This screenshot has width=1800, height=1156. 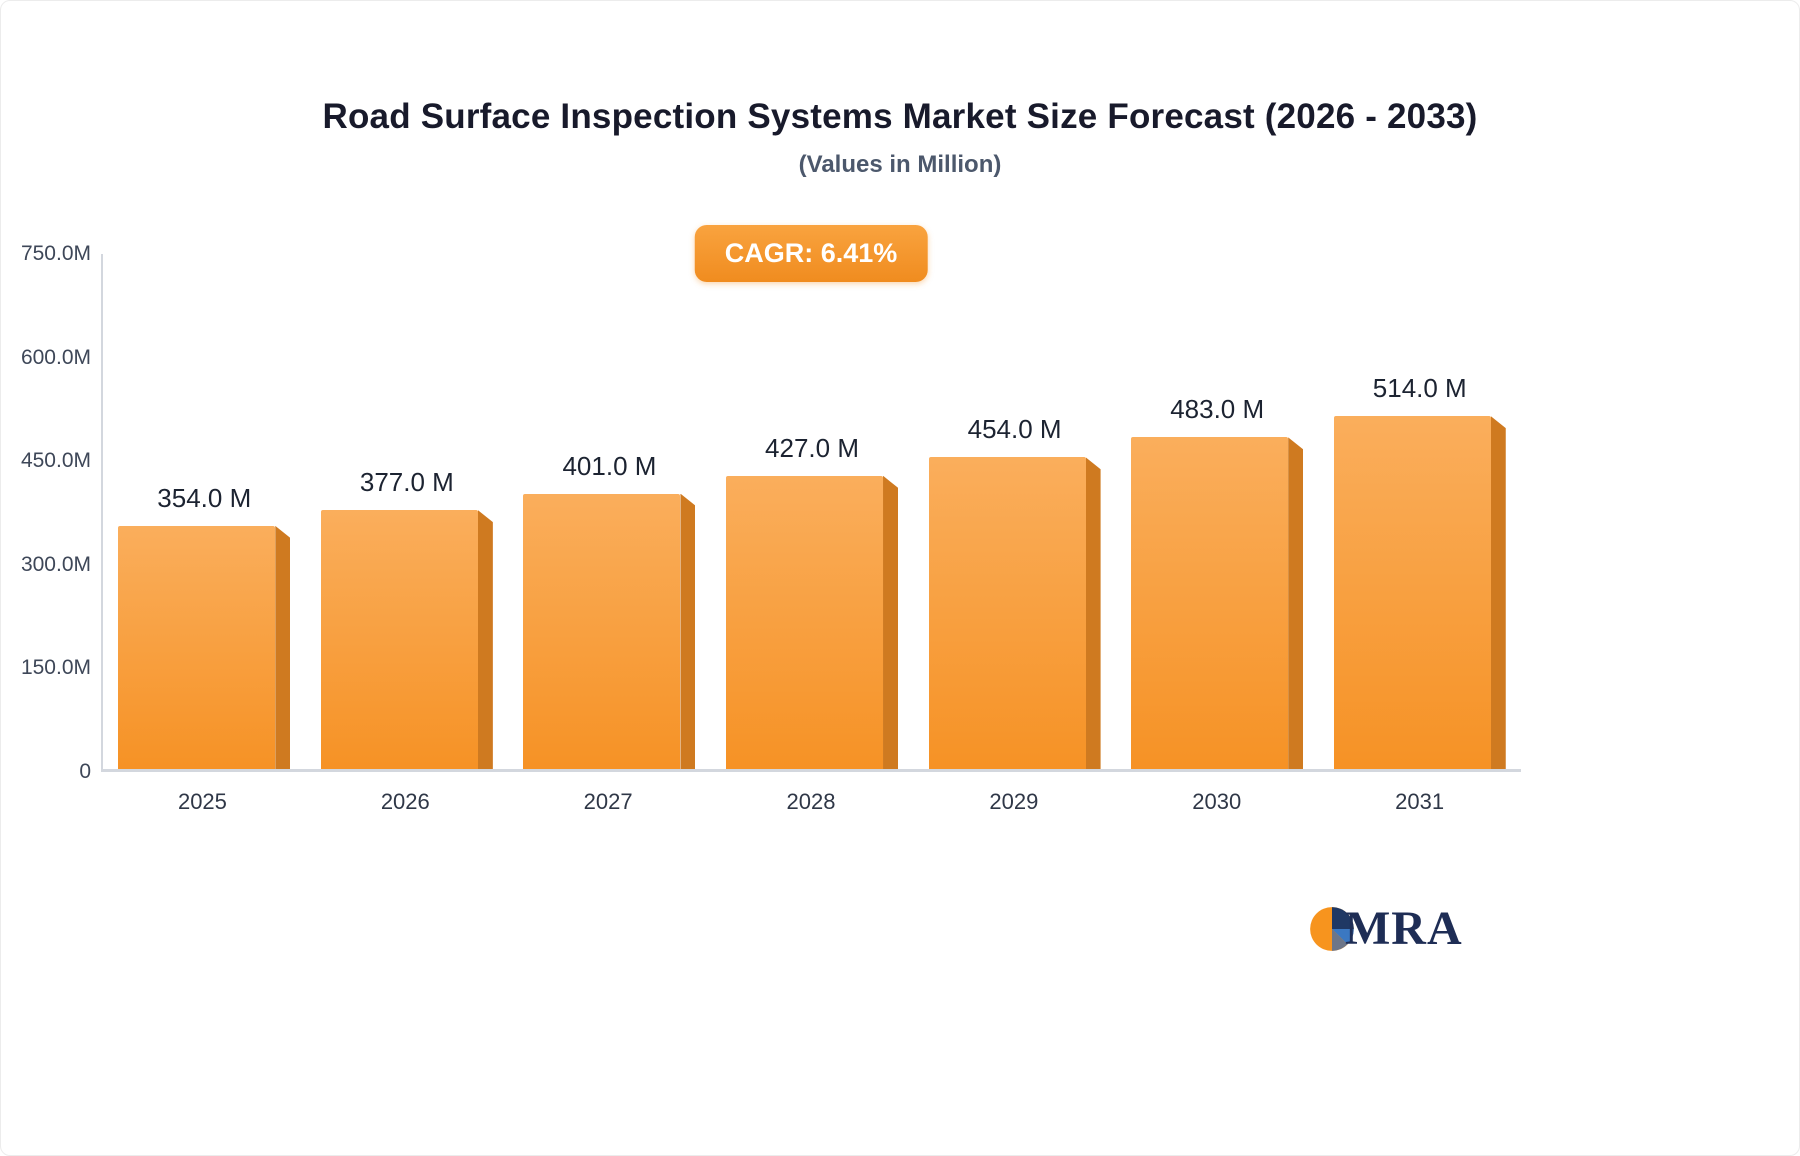 What do you see at coordinates (55, 564) in the screenshot?
I see `y-axis-tick-label: 300.0M` at bounding box center [55, 564].